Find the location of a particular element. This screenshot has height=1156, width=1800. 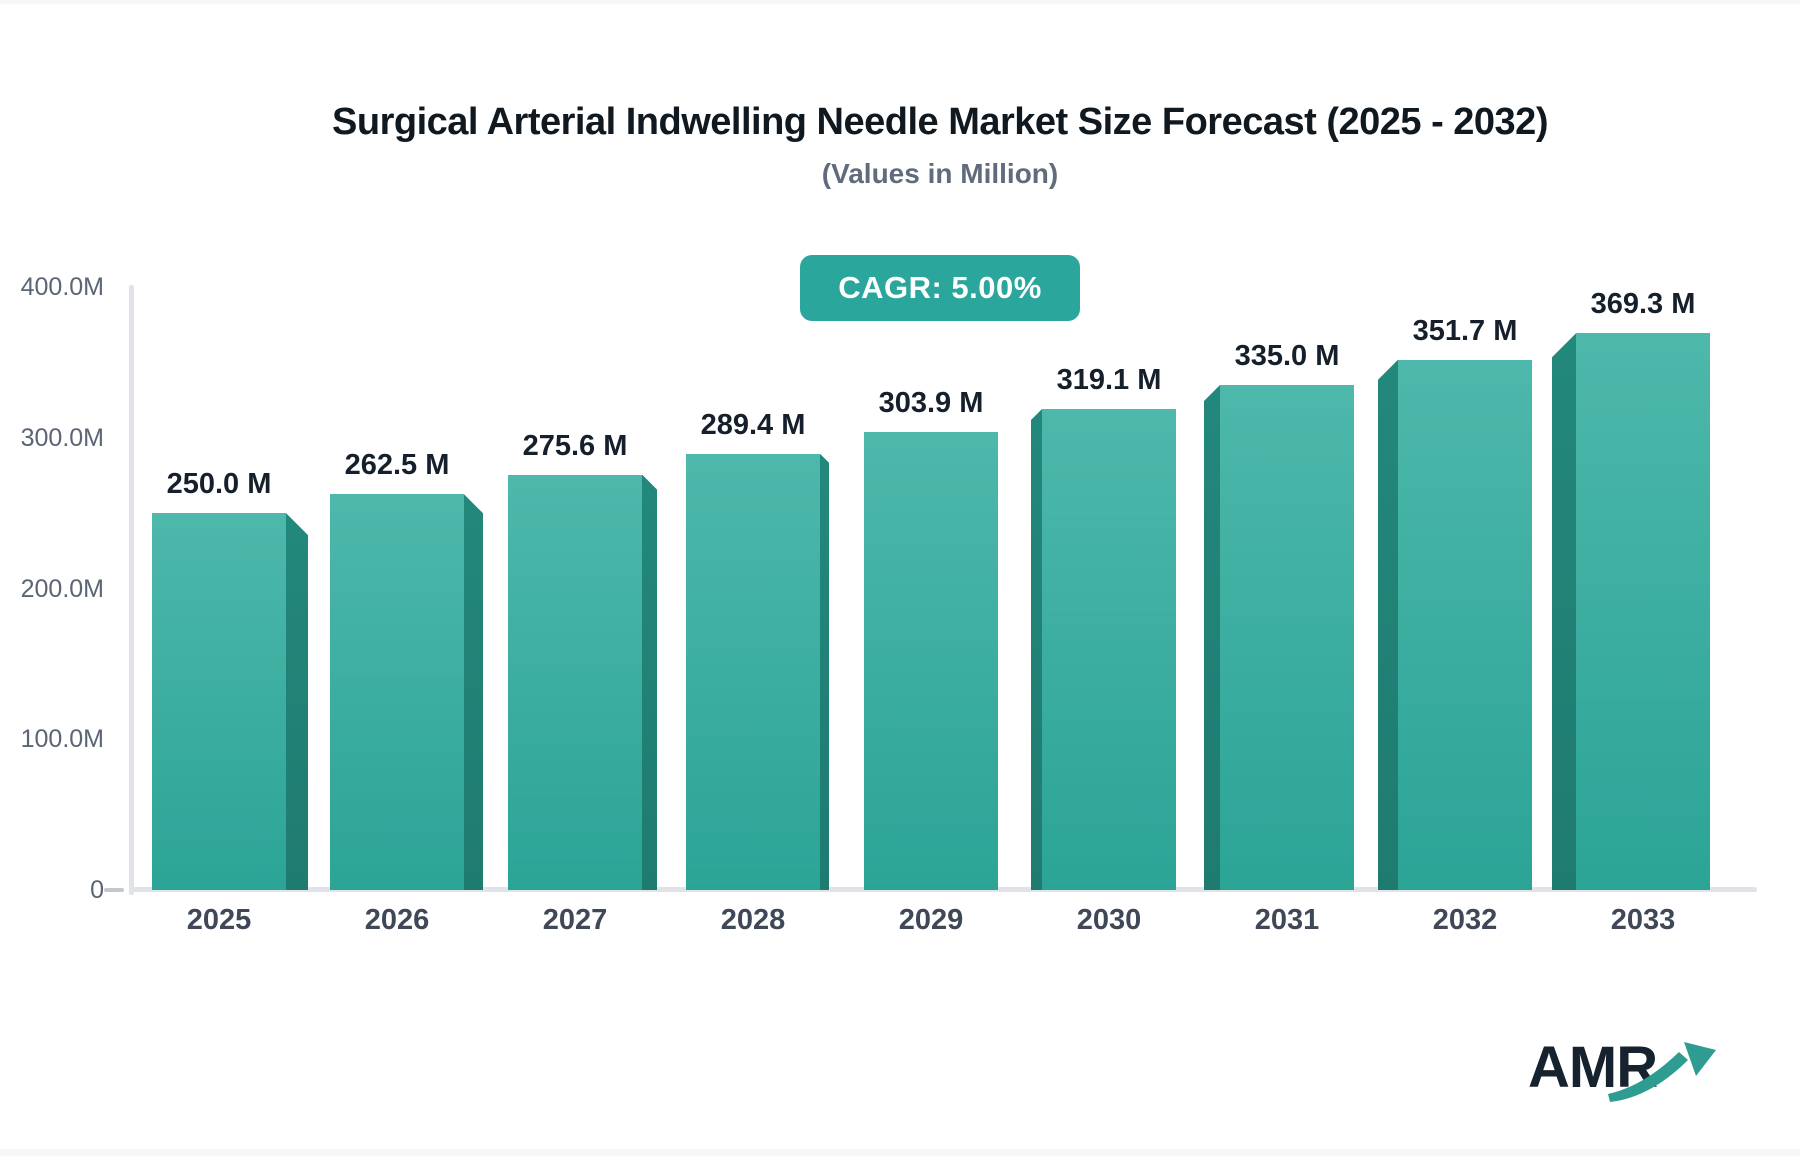

bar-side-face-2030 is located at coordinates (1036, 649).